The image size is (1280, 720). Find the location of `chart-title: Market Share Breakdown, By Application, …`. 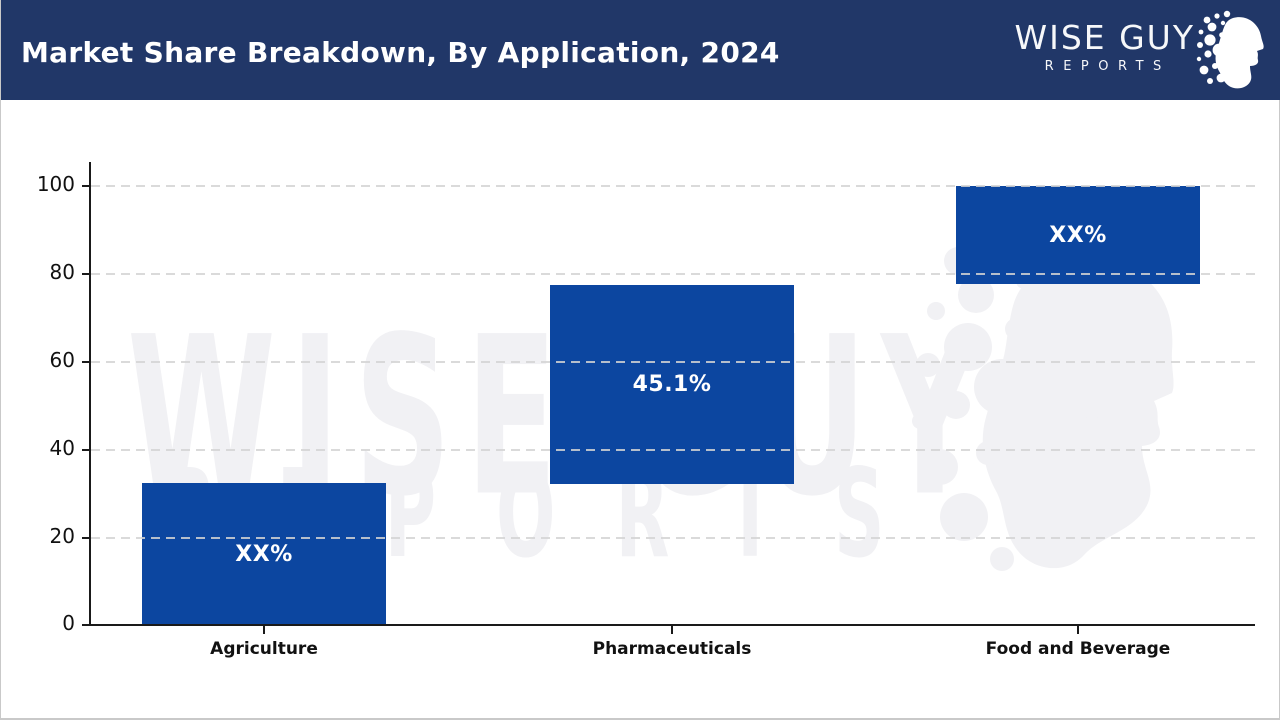

chart-title: Market Share Breakdown, By Application, … is located at coordinates (400, 52).